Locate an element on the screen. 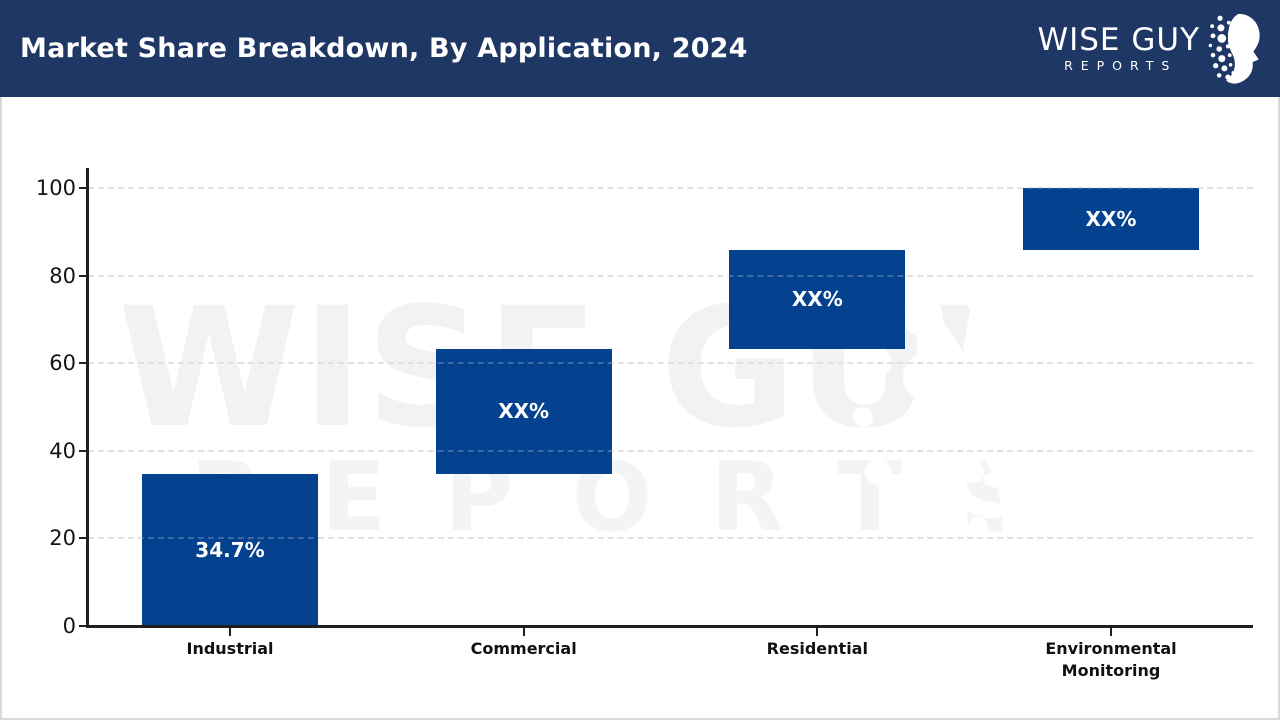 The width and height of the screenshot is (1280, 720). x-axis-line is located at coordinates (669, 626).